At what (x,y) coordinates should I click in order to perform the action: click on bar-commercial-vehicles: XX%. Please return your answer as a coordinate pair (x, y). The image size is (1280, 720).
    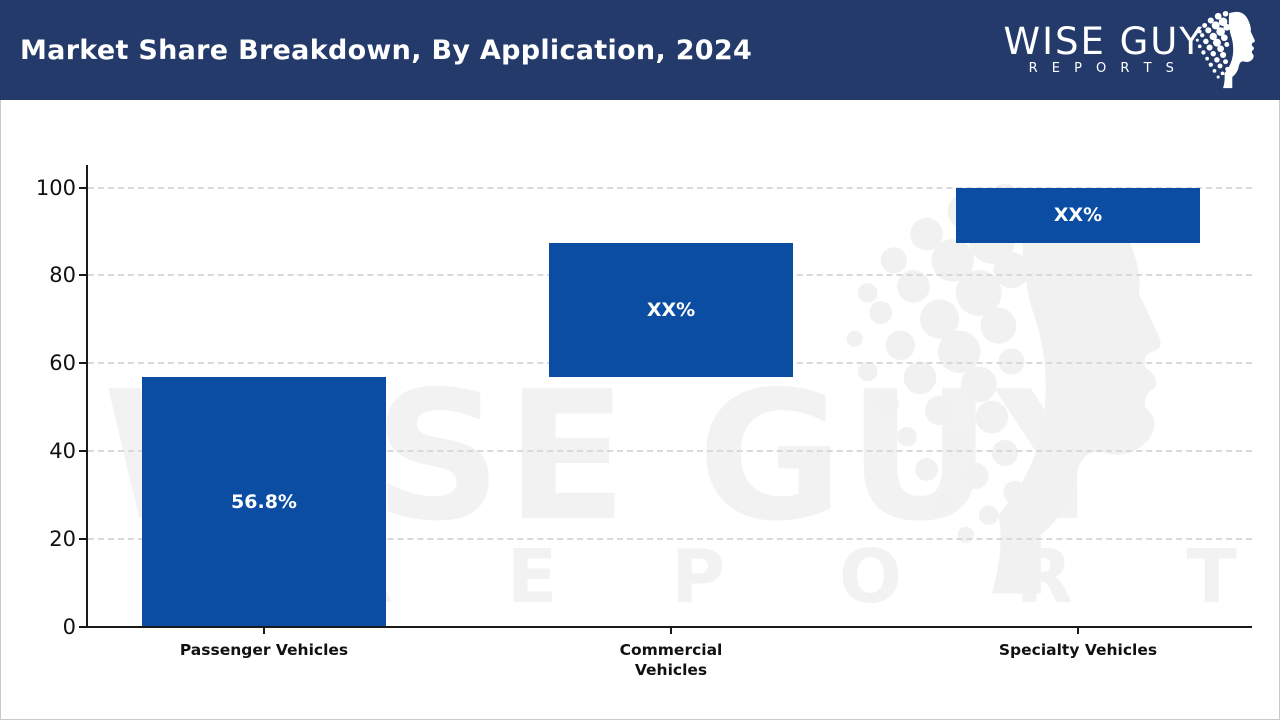
    Looking at the image, I should click on (671, 310).